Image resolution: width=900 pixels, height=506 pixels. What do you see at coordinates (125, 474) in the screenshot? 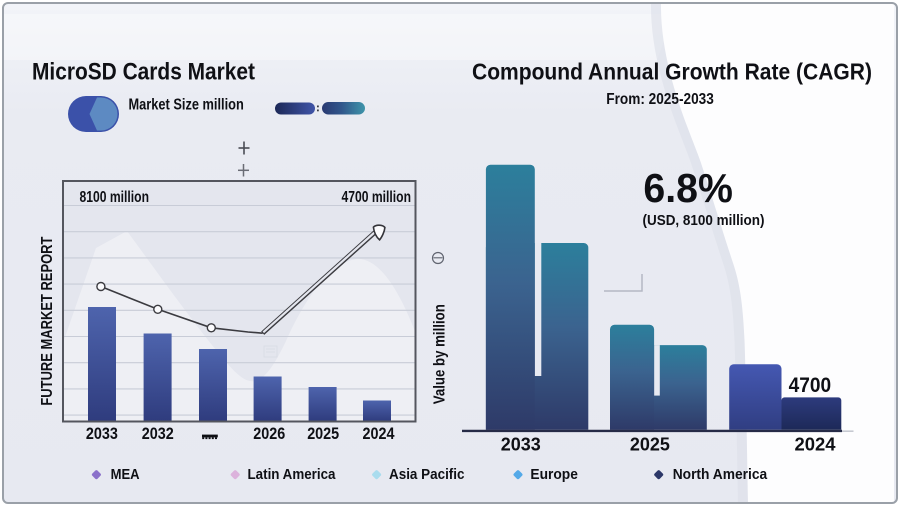
I see `svg-text: MEA` at bounding box center [125, 474].